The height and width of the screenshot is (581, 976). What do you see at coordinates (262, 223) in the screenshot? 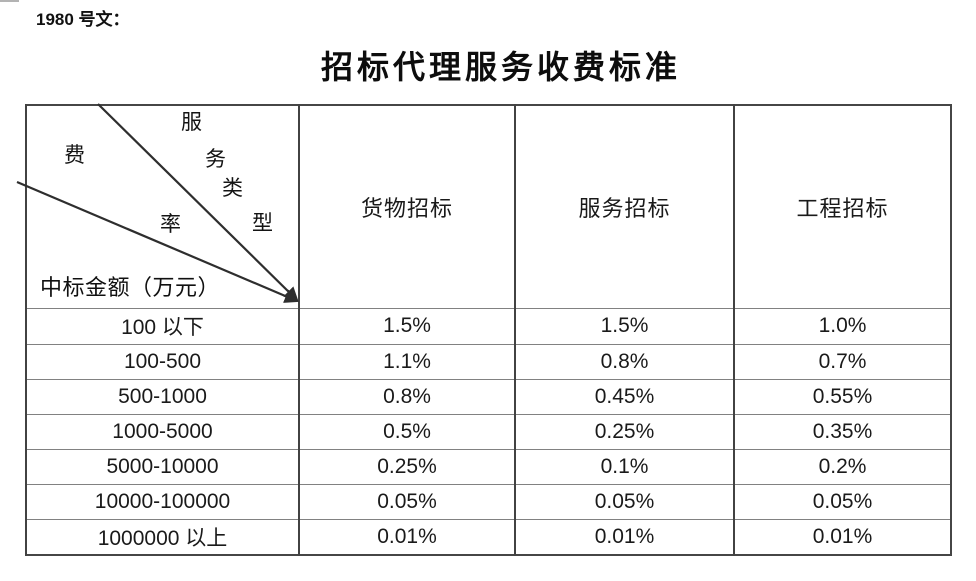
I see `corner-axis-char: 型` at bounding box center [262, 223].